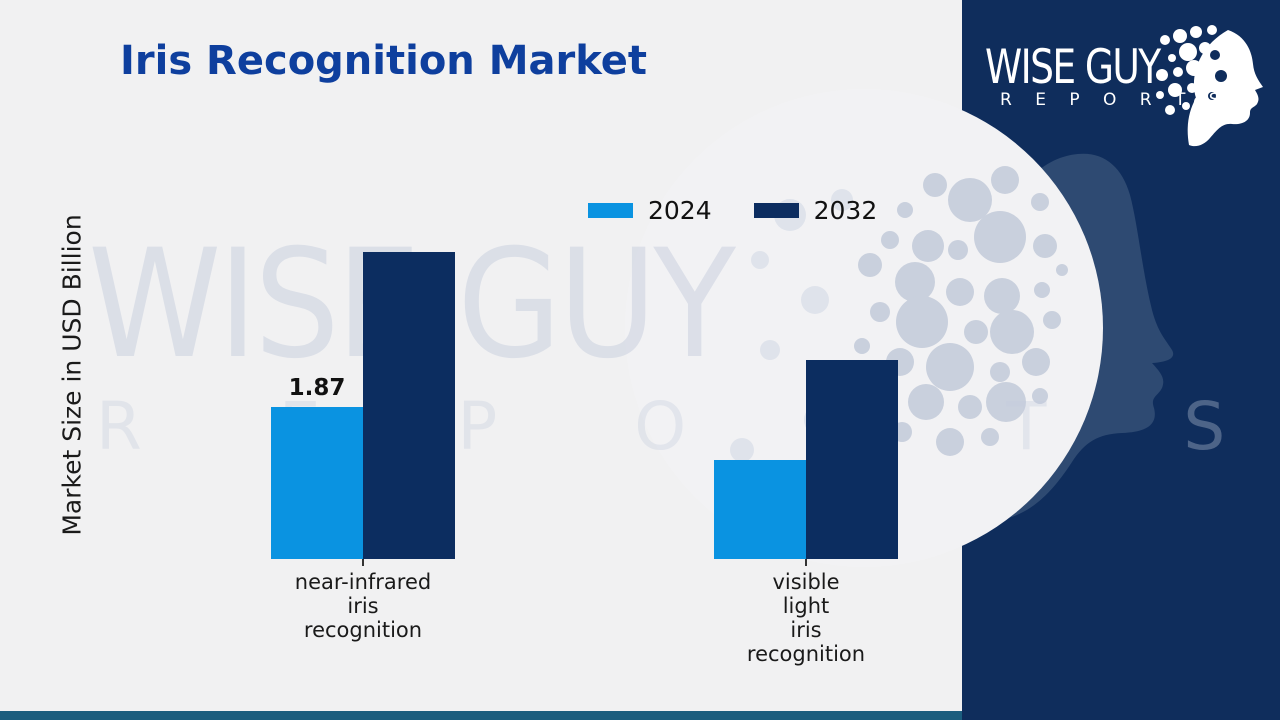 The image size is (1280, 720). I want to click on bar-2032-visible-light-iris-recognition, so click(852, 459).